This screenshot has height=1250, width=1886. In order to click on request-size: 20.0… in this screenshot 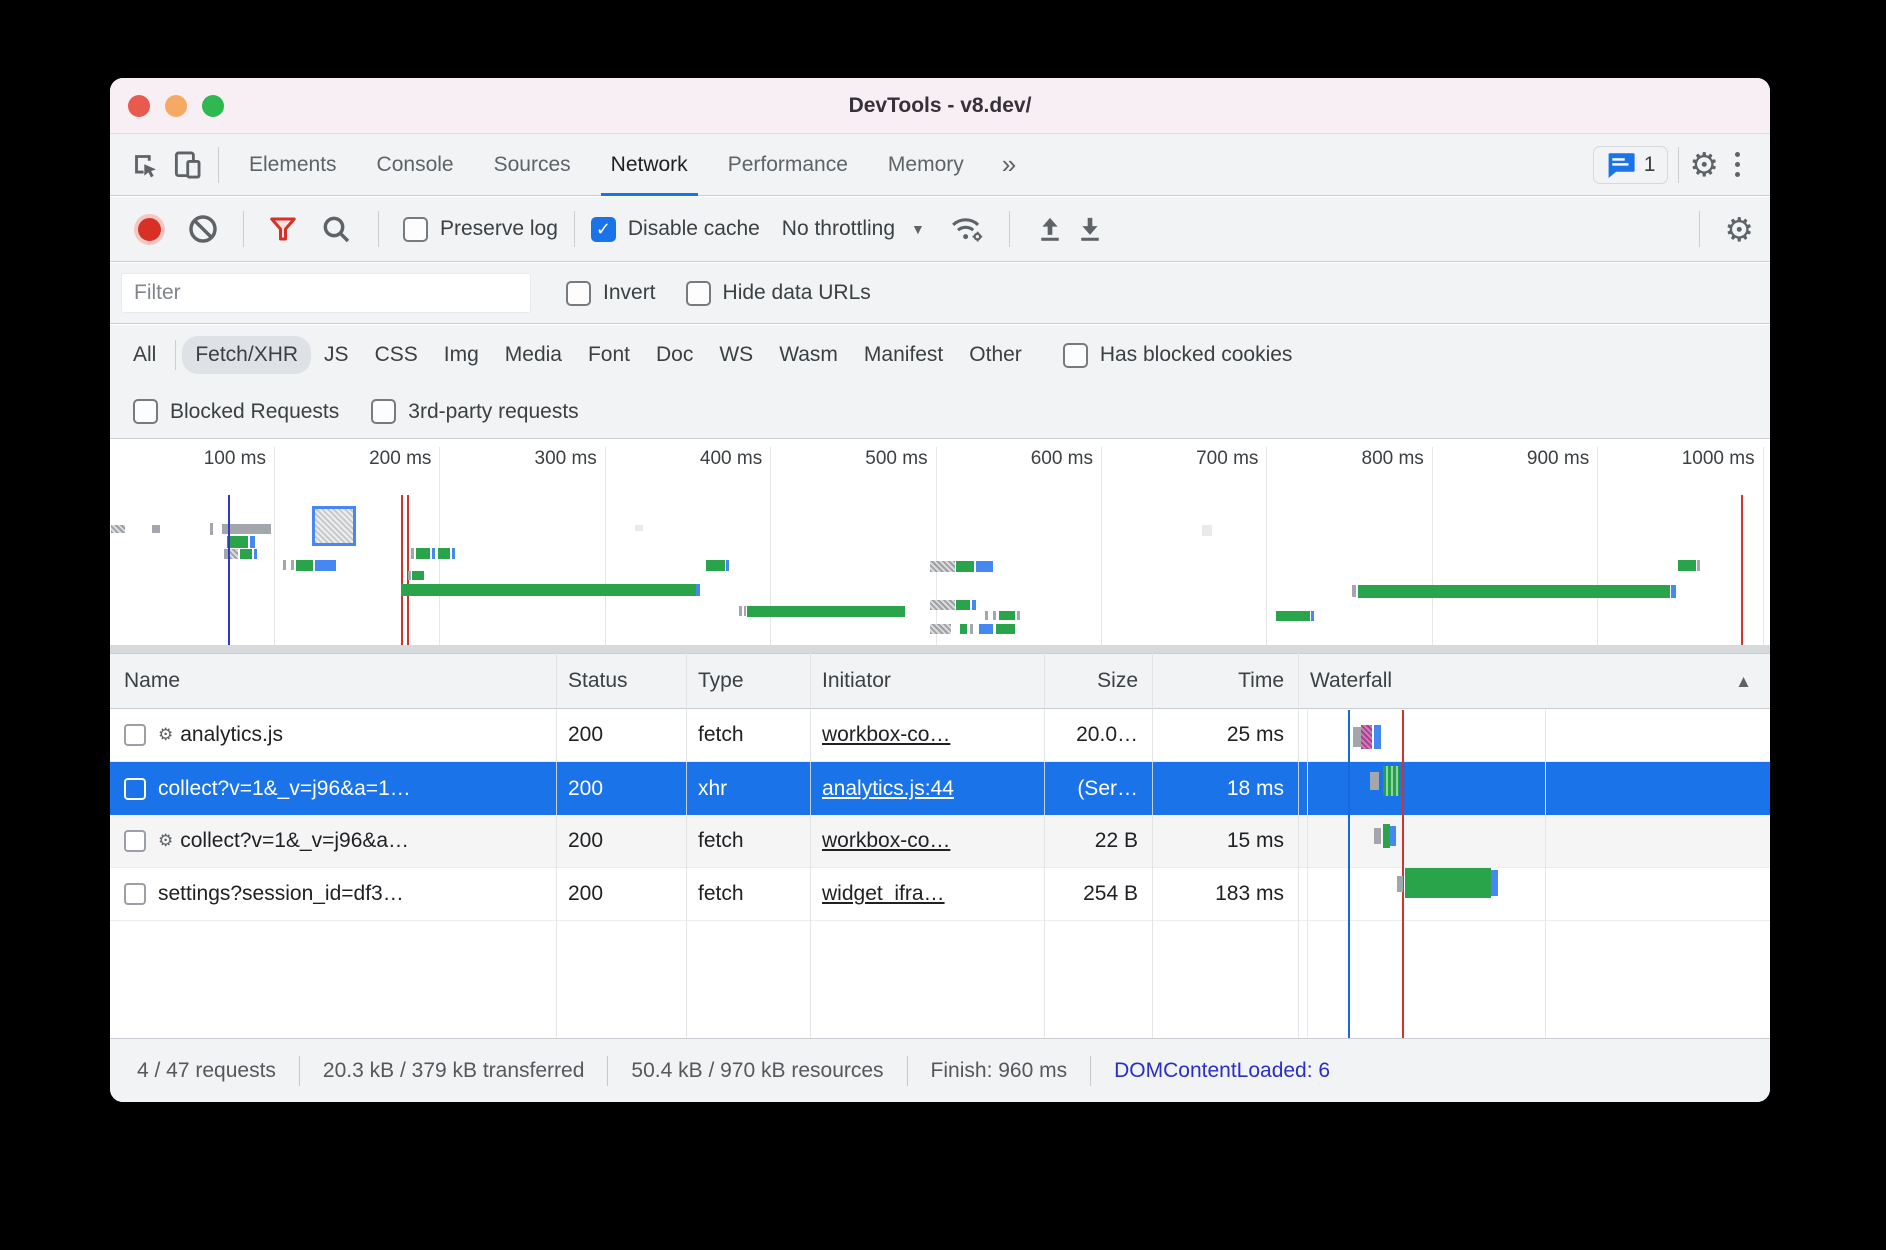, I will do `click(1107, 734)`.